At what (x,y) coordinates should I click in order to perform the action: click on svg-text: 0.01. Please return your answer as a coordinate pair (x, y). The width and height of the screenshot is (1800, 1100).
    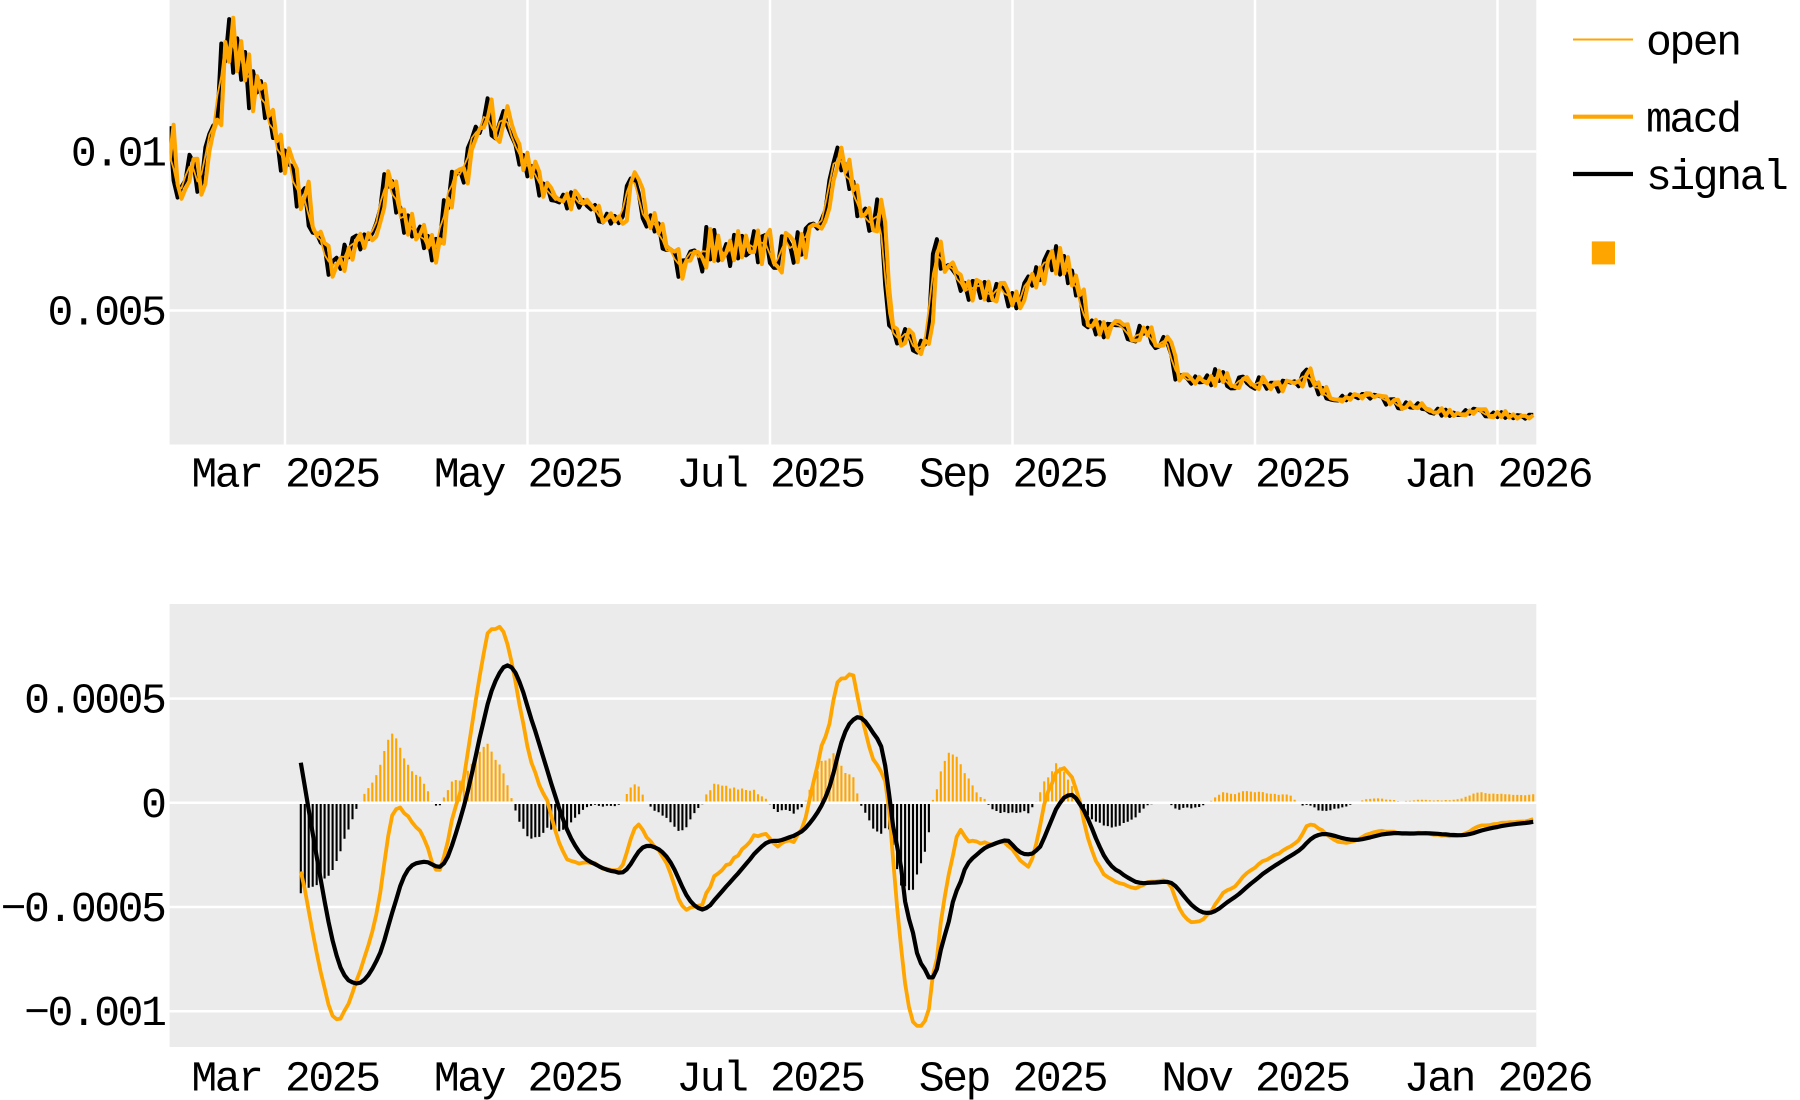
    Looking at the image, I should click on (118, 154).